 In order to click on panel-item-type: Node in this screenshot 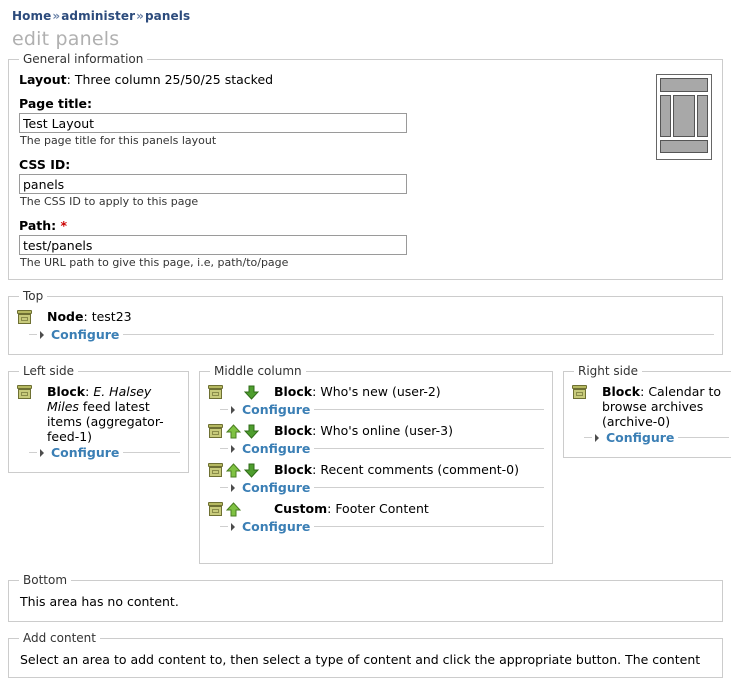, I will do `click(65, 316)`.